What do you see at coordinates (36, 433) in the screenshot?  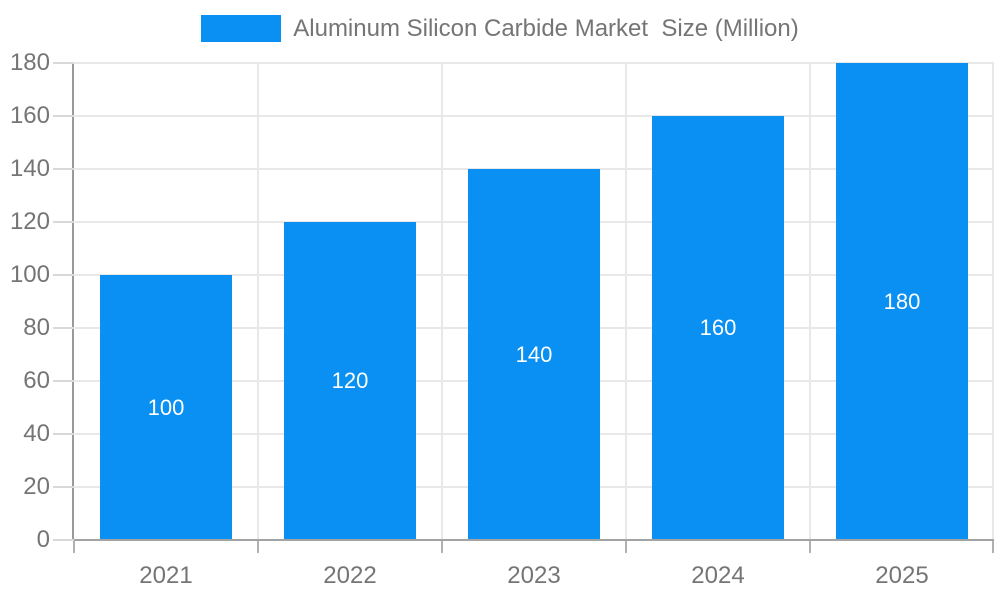 I see `y-tick-label: 40` at bounding box center [36, 433].